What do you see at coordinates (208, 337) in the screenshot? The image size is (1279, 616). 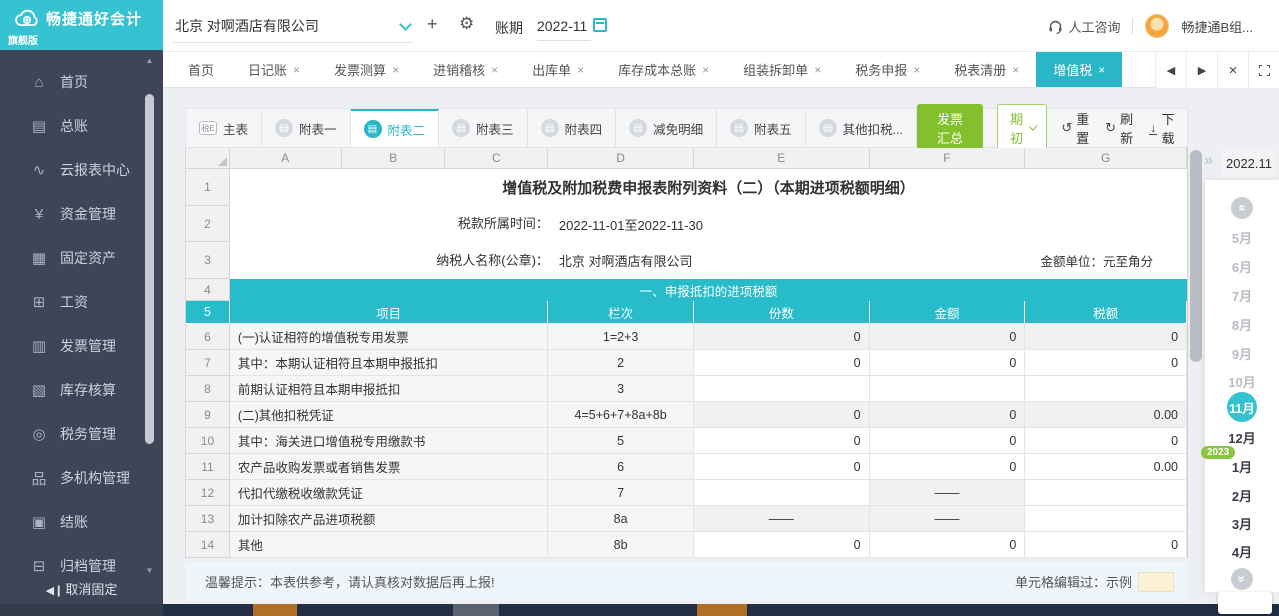 I see `row-number: 6` at bounding box center [208, 337].